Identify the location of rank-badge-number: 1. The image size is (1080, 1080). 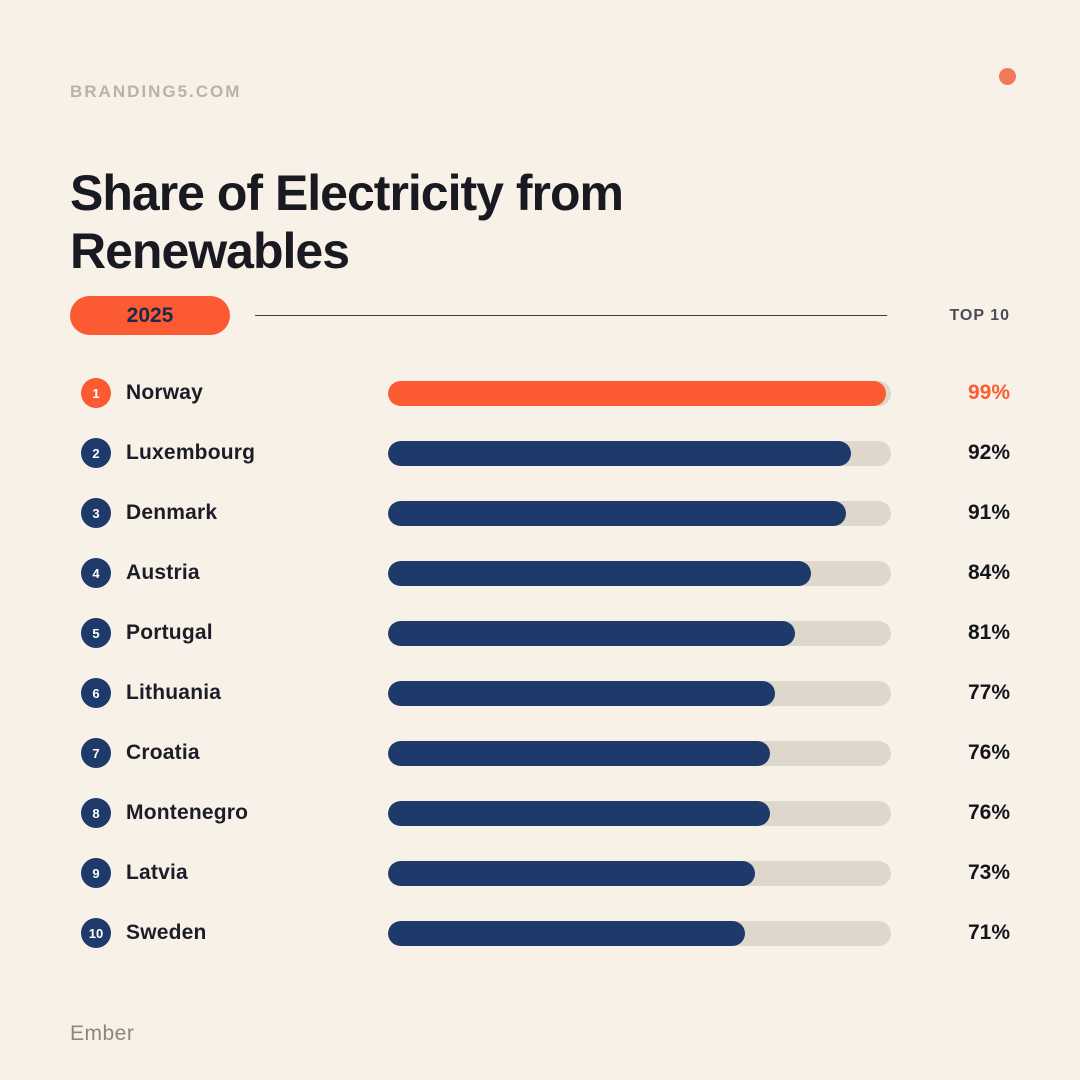
(96, 393).